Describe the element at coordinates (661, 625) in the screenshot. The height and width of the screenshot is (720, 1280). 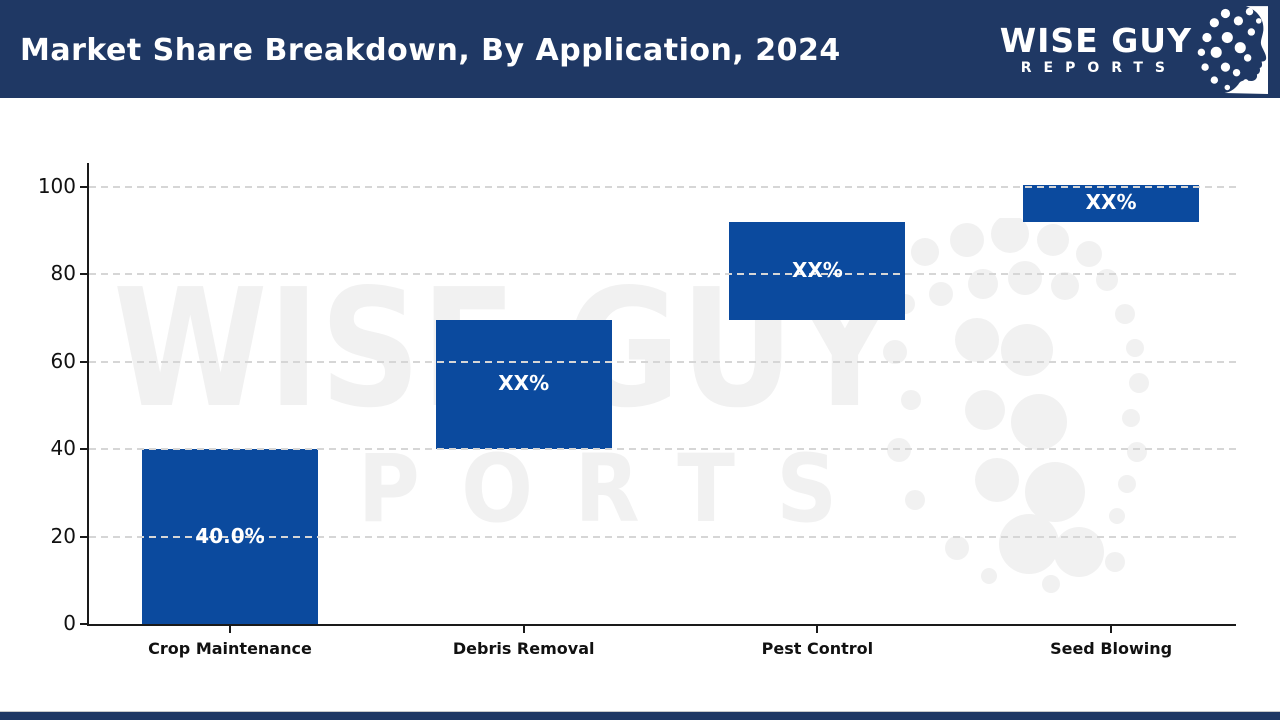
I see `x-axis-line` at that location.